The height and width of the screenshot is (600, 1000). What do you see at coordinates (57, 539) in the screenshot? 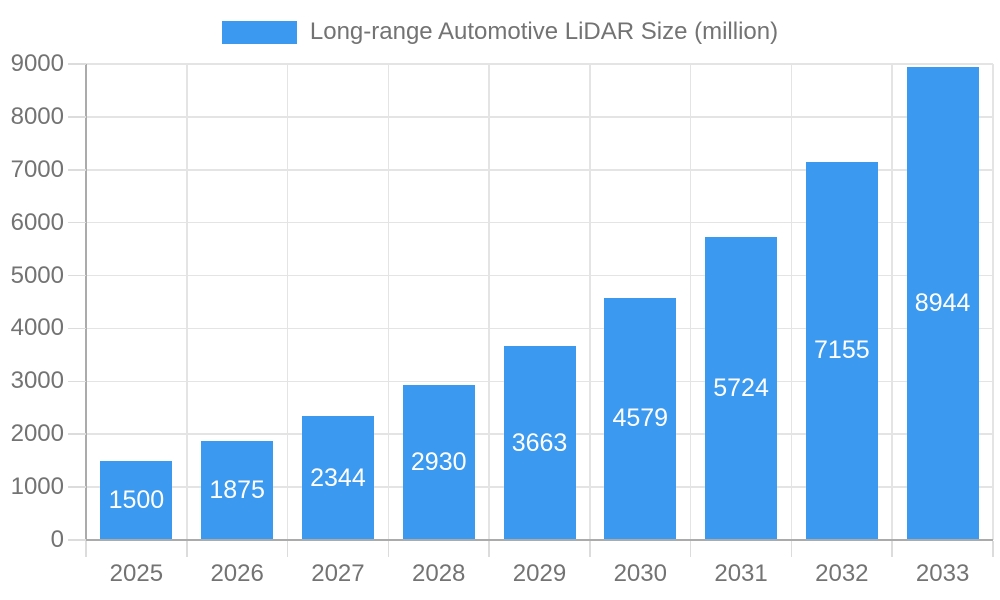
I see `y-tick-label: 0` at bounding box center [57, 539].